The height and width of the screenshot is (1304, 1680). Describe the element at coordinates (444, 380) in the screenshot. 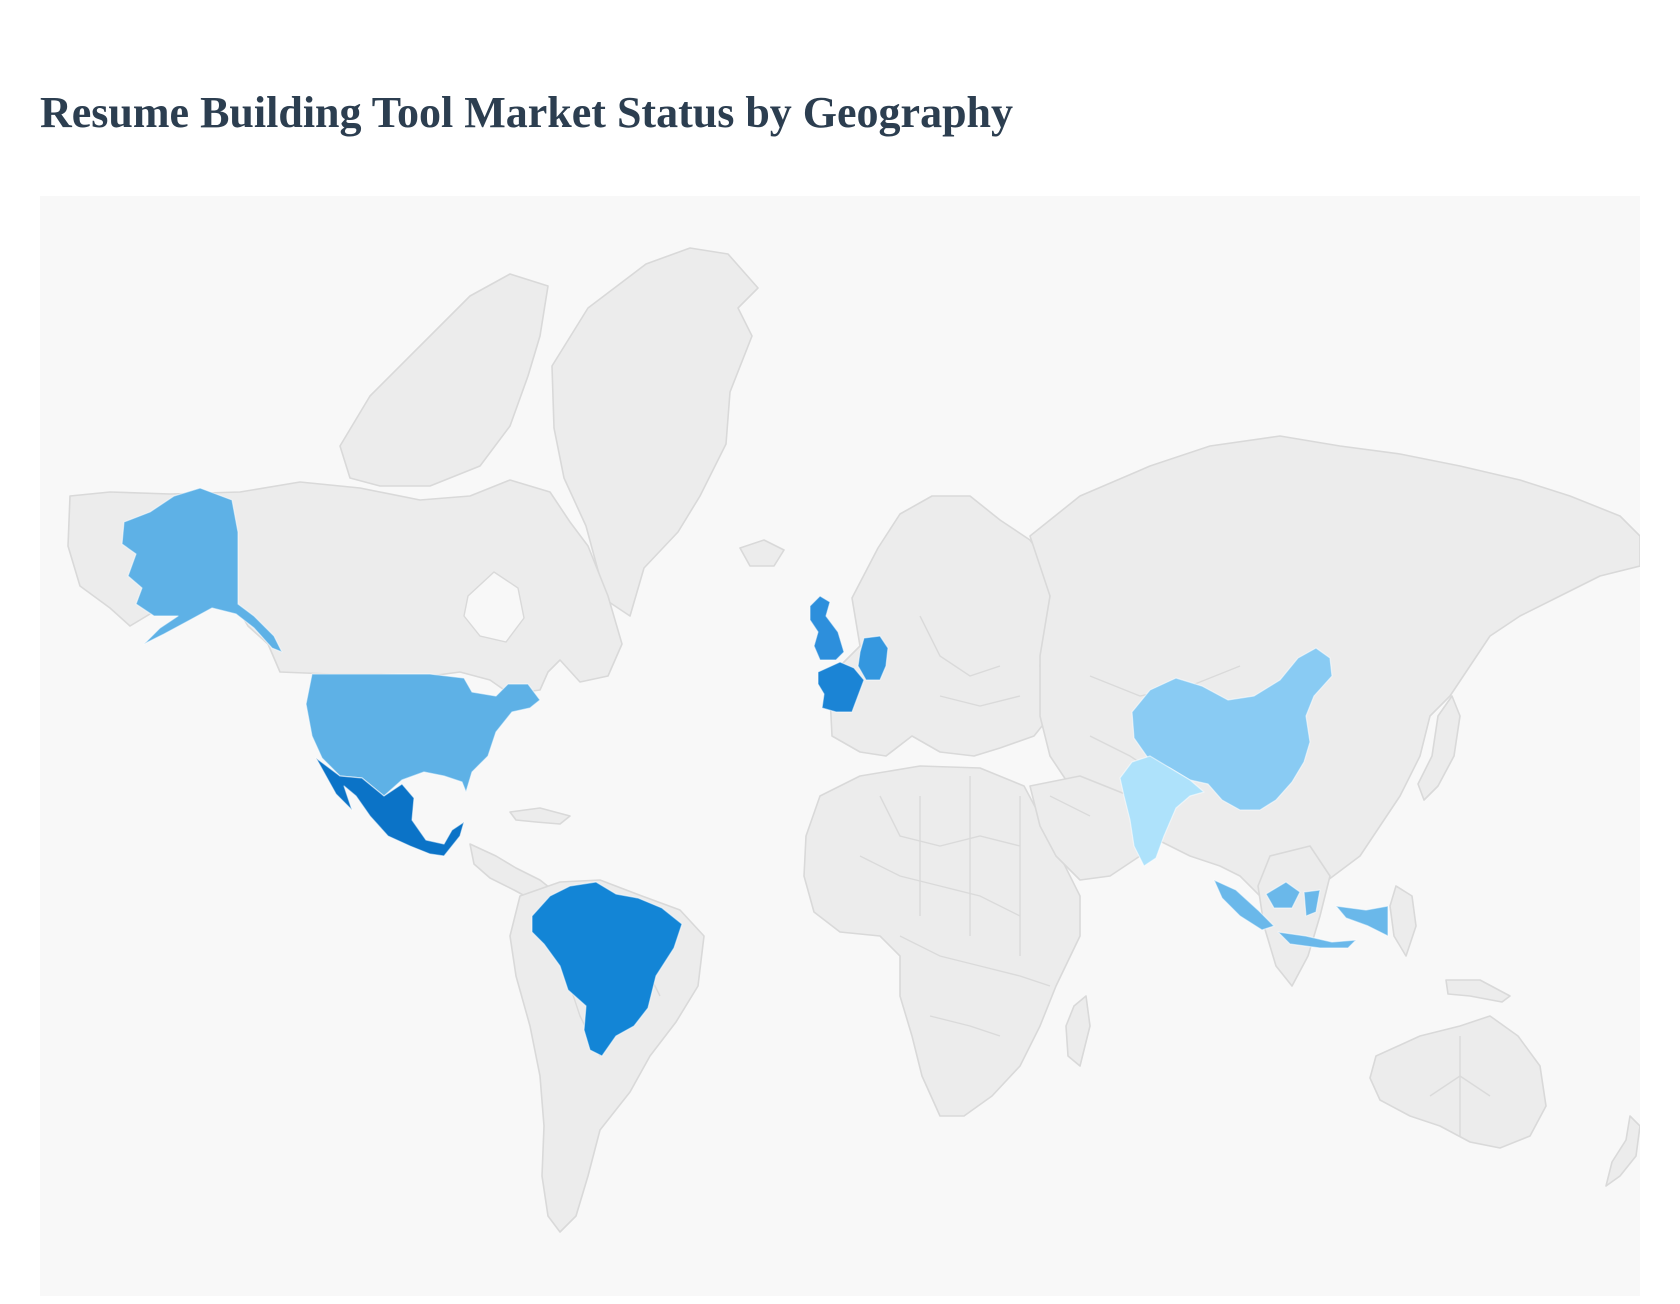

I see `land-arctic-islands` at that location.